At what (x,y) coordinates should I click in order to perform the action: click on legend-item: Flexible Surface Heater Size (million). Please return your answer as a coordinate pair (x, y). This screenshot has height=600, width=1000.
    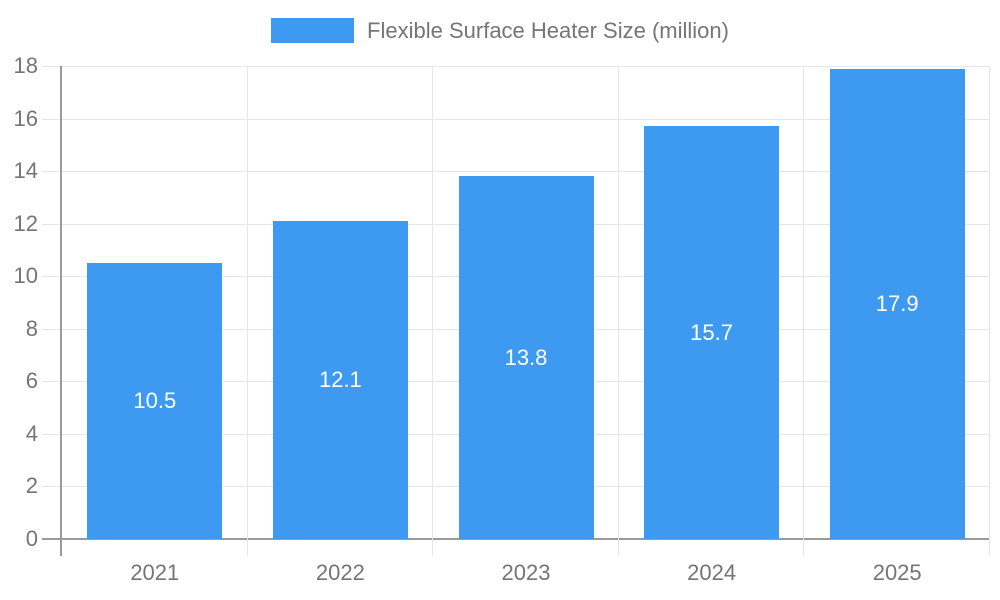
    Looking at the image, I should click on (500, 30).